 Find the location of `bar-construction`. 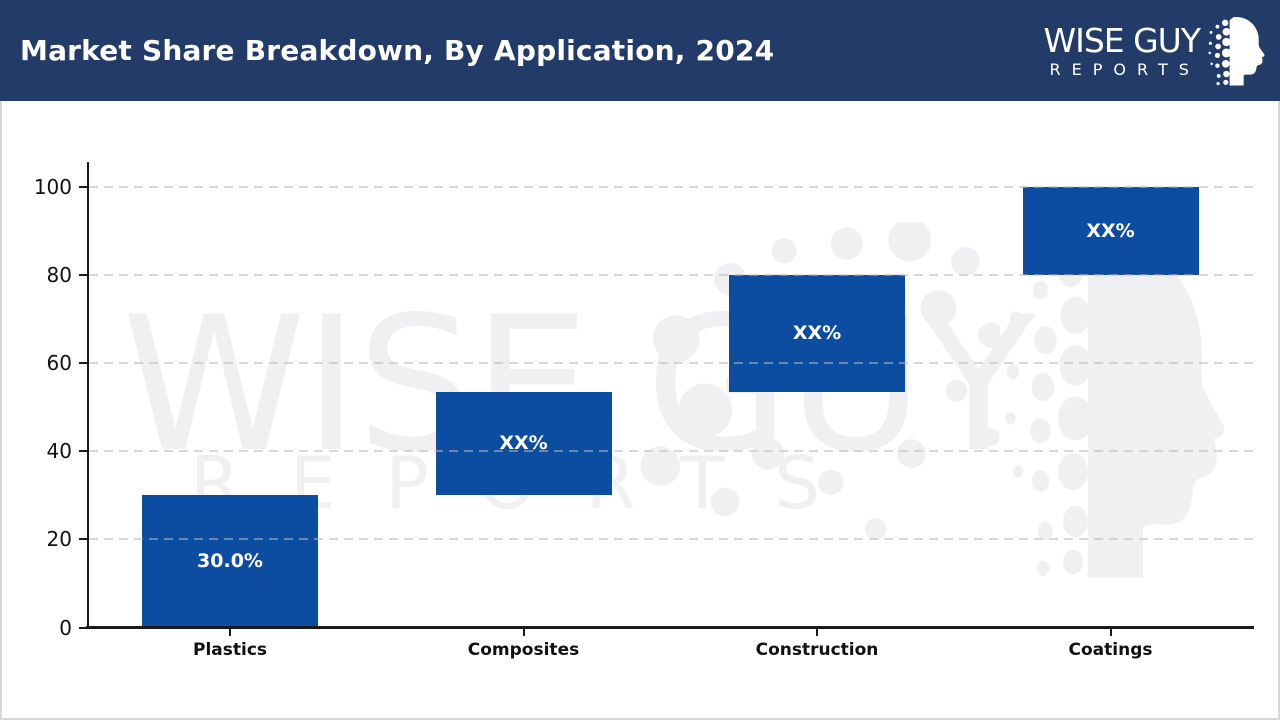

bar-construction is located at coordinates (817, 333).